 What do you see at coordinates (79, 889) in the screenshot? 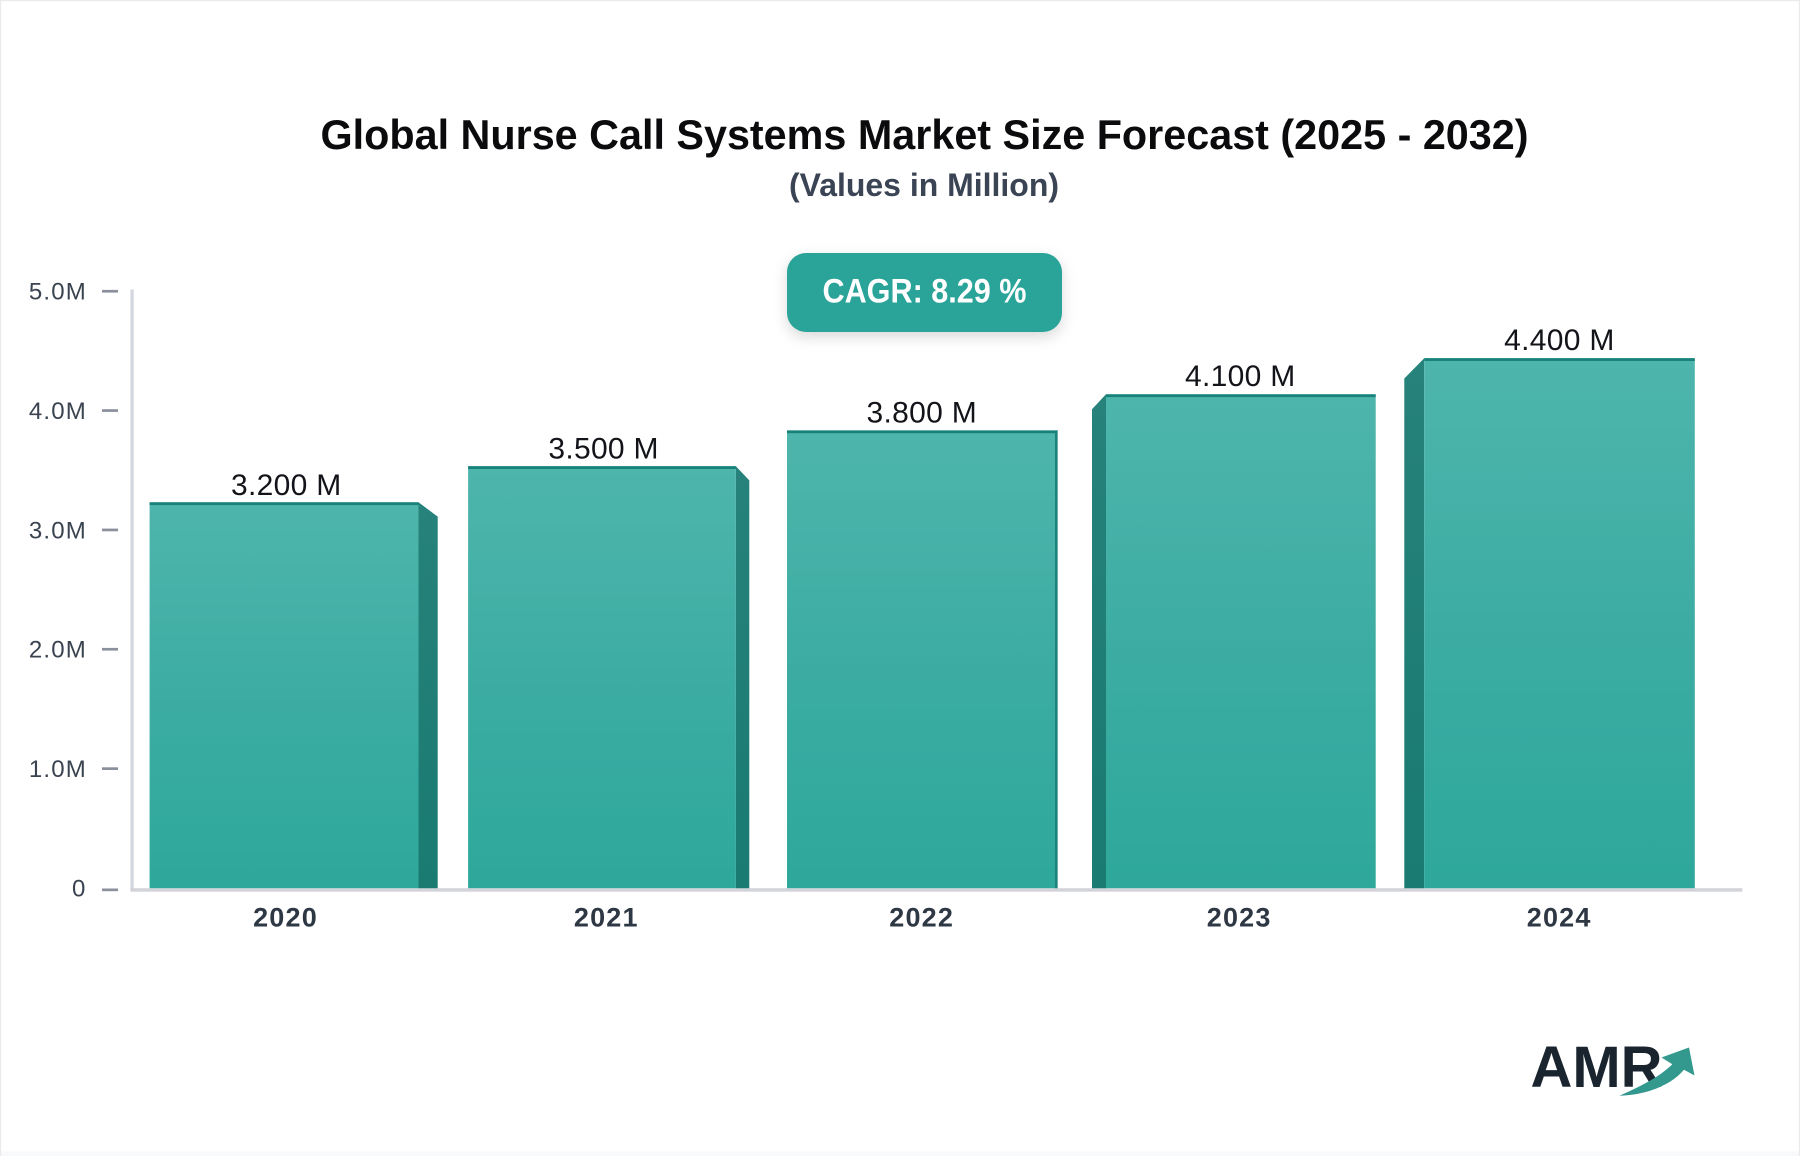
I see `svg-text: 0` at bounding box center [79, 889].